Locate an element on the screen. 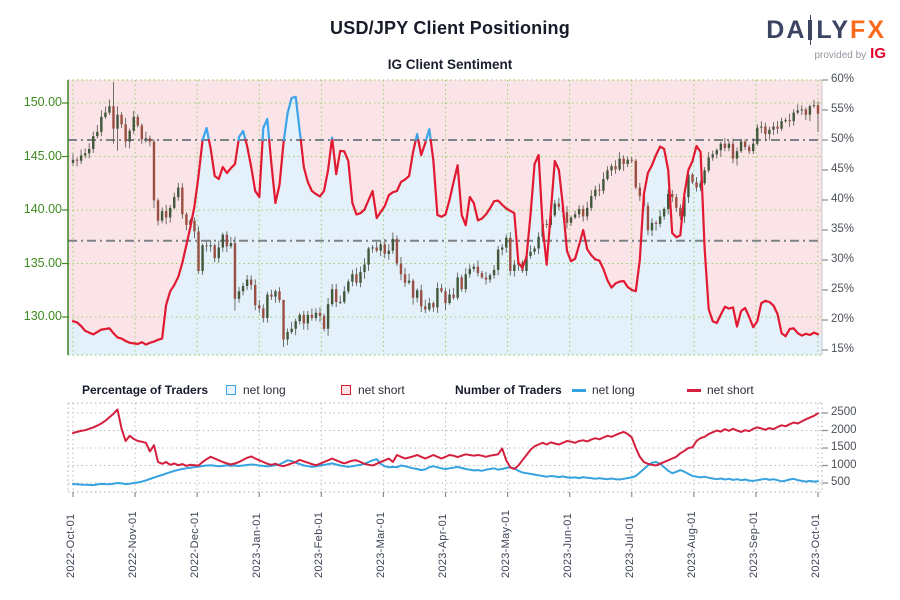 Image resolution: width=900 pixels, height=600 pixels. legend-number-of-traders: Number of Traders is located at coordinates (508, 390).